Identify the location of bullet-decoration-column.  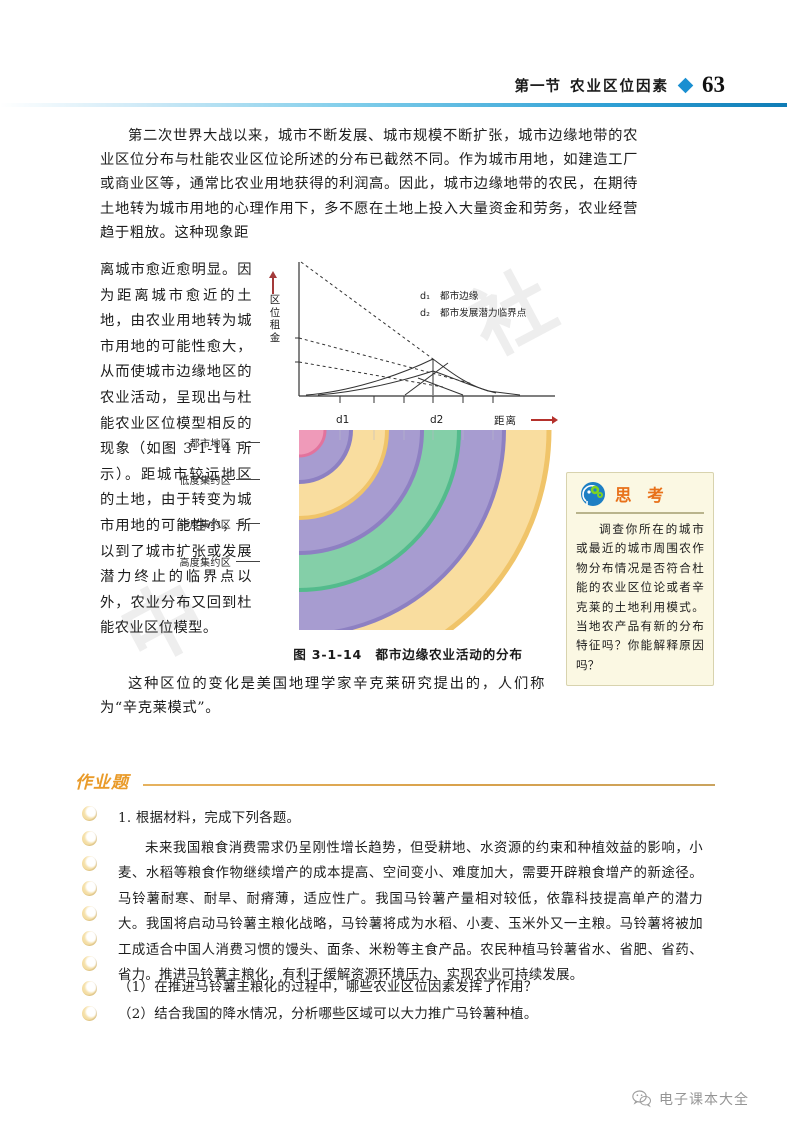
(90, 918).